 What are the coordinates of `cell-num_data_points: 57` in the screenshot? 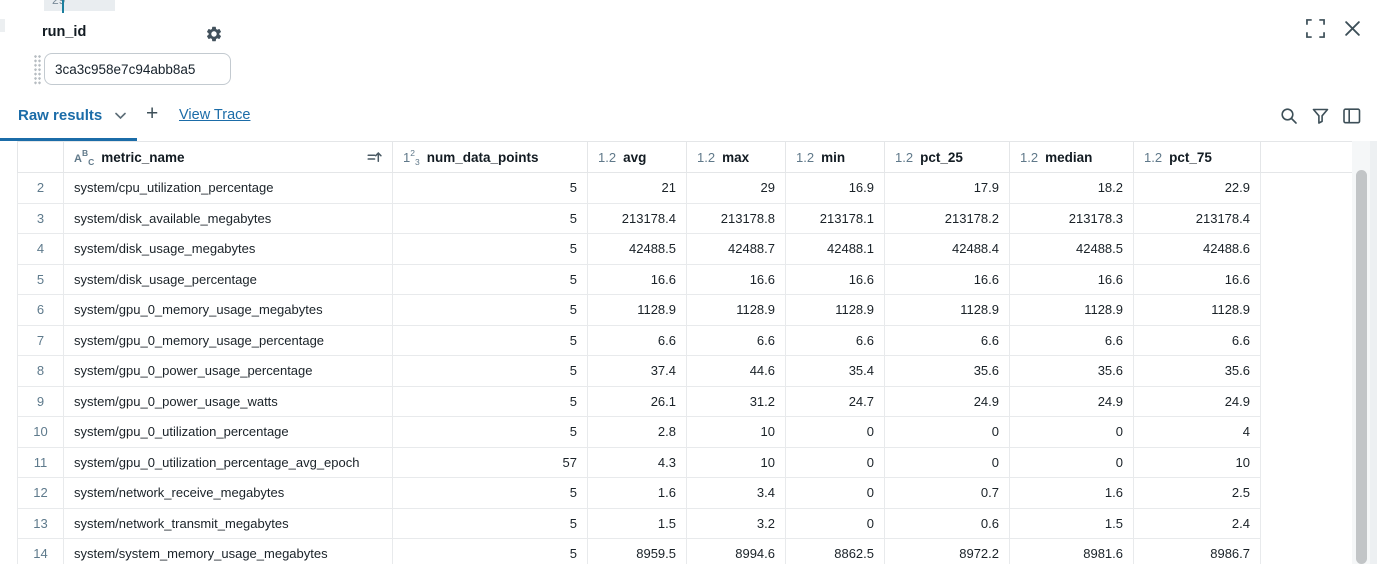 It's located at (490, 462).